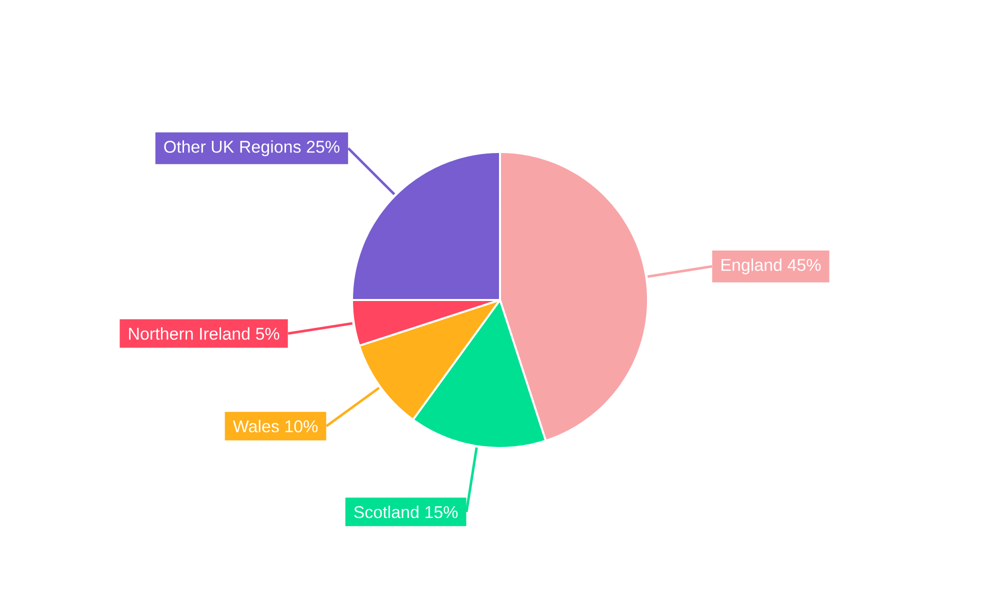  What do you see at coordinates (442, 512) in the screenshot?
I see `data-label: 15%` at bounding box center [442, 512].